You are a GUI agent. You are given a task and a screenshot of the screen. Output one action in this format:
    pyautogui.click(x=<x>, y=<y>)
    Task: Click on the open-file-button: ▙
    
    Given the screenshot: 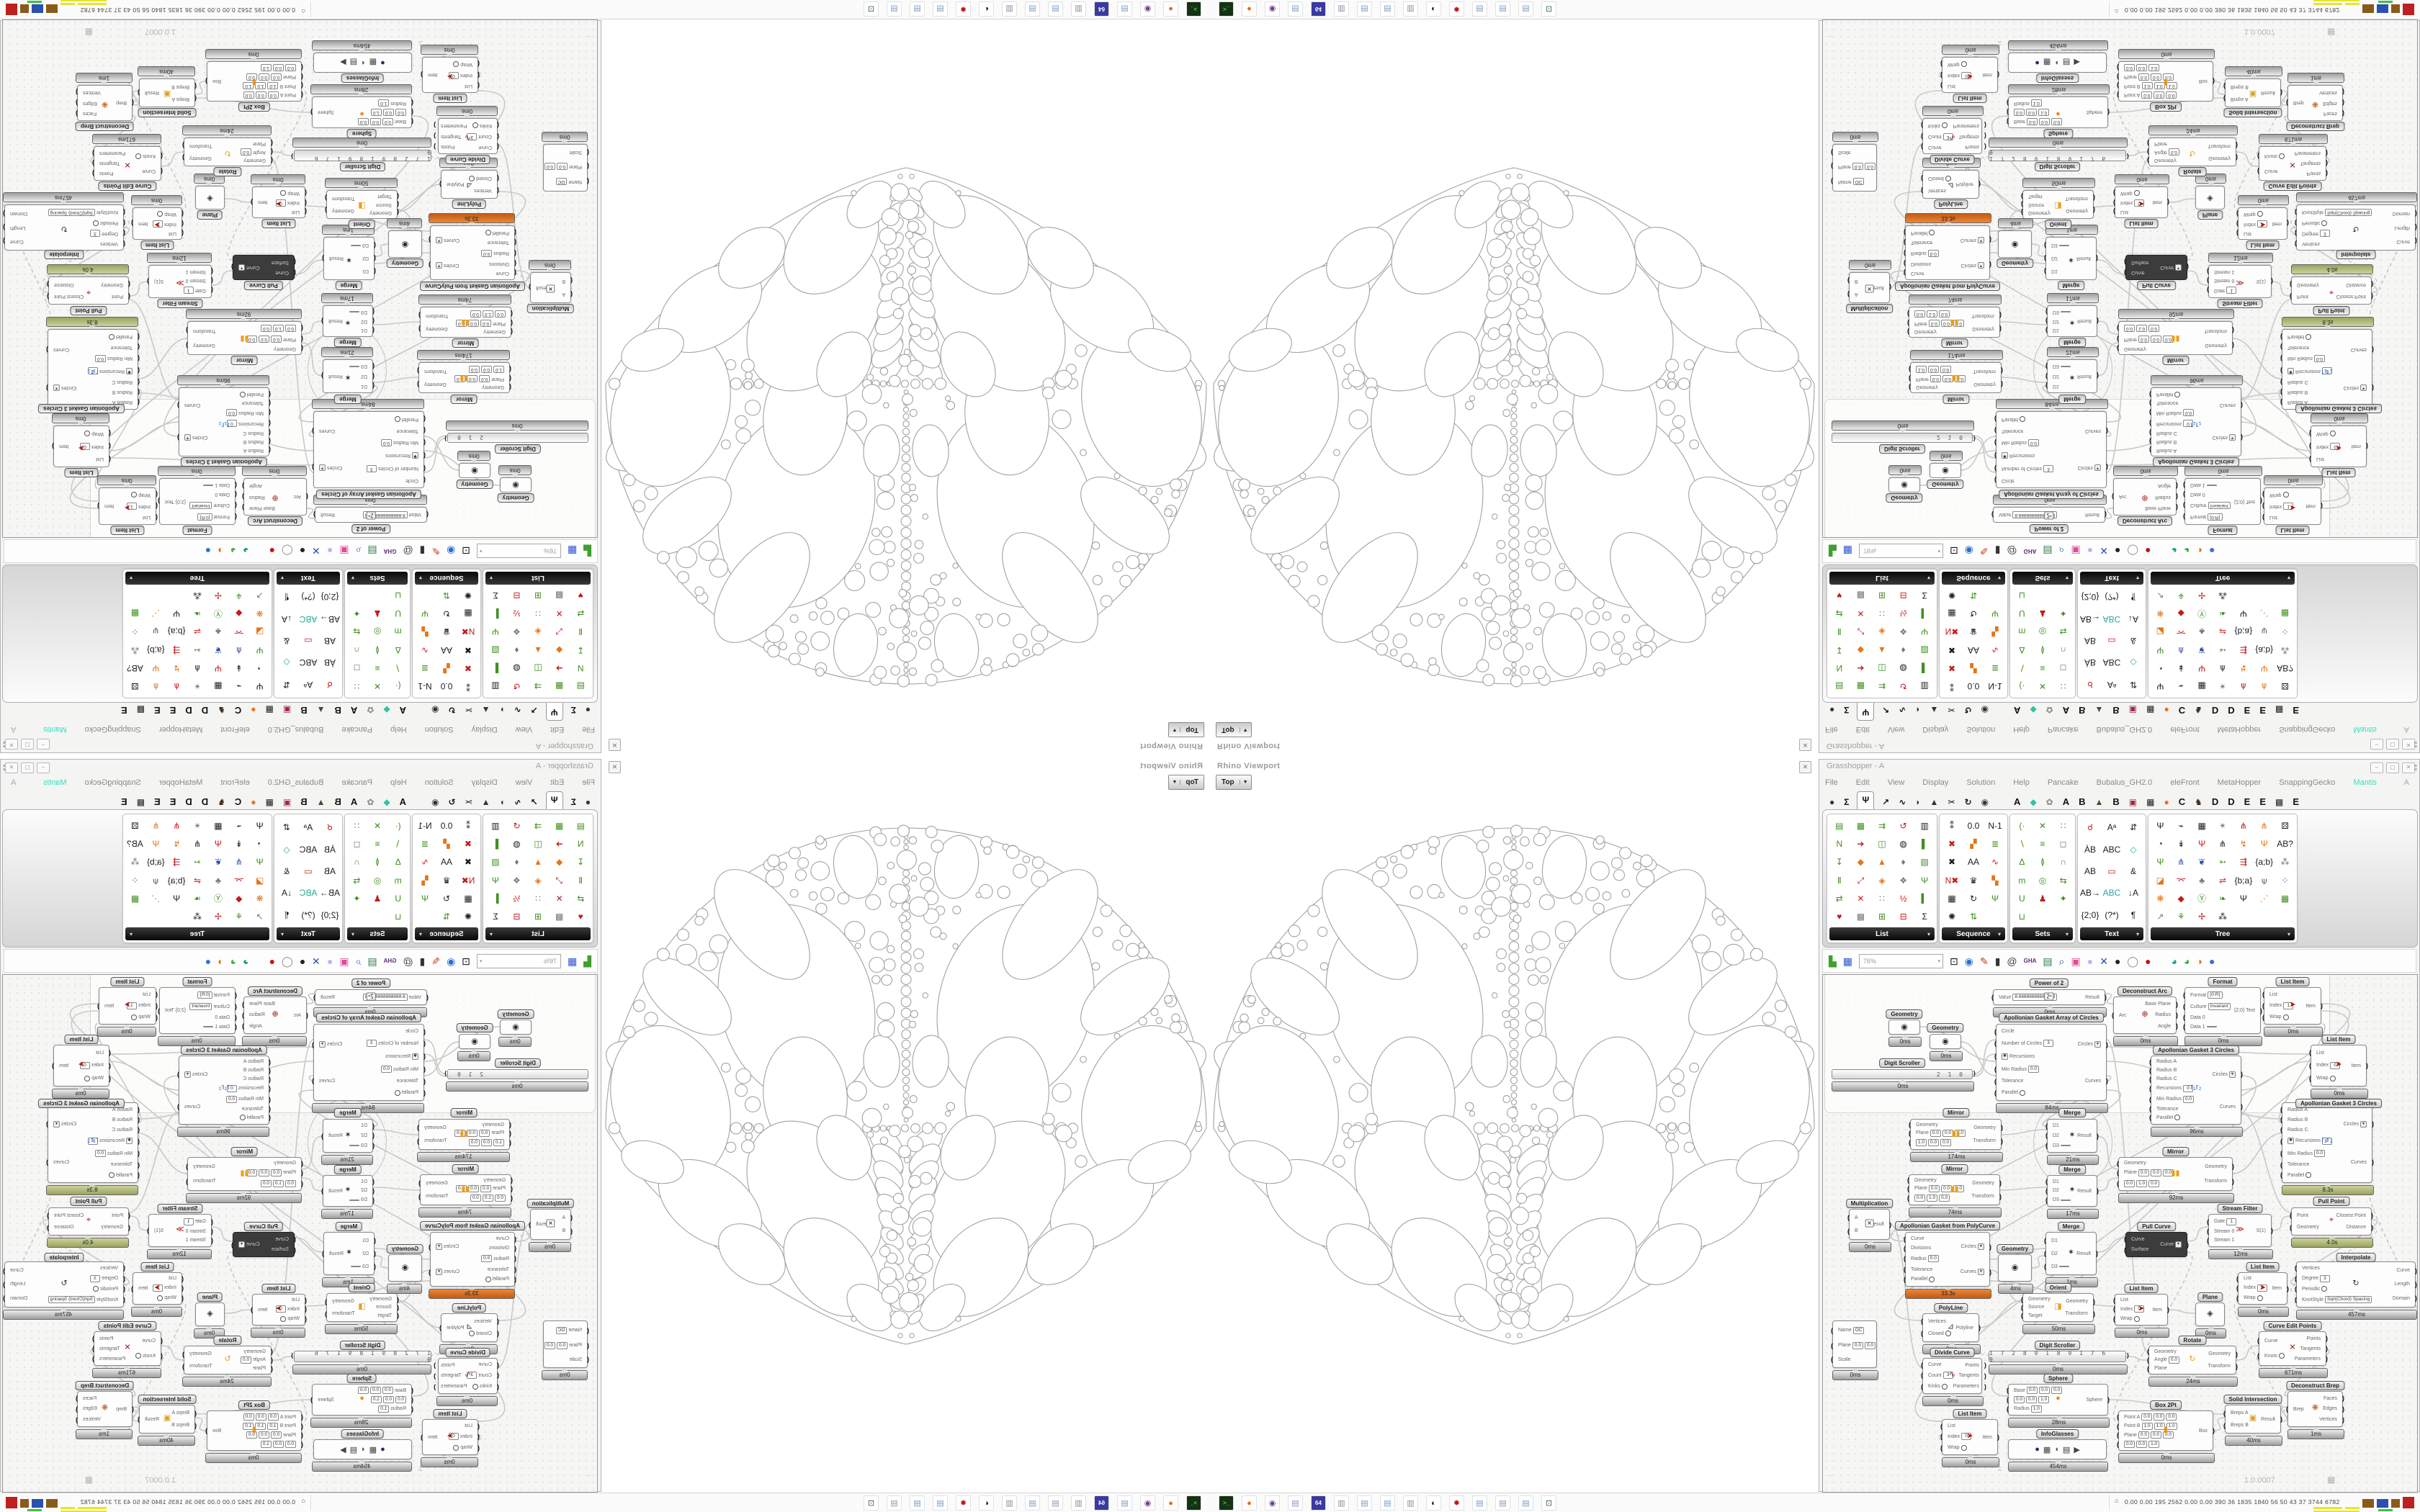 What is the action you would take?
    pyautogui.click(x=1833, y=961)
    